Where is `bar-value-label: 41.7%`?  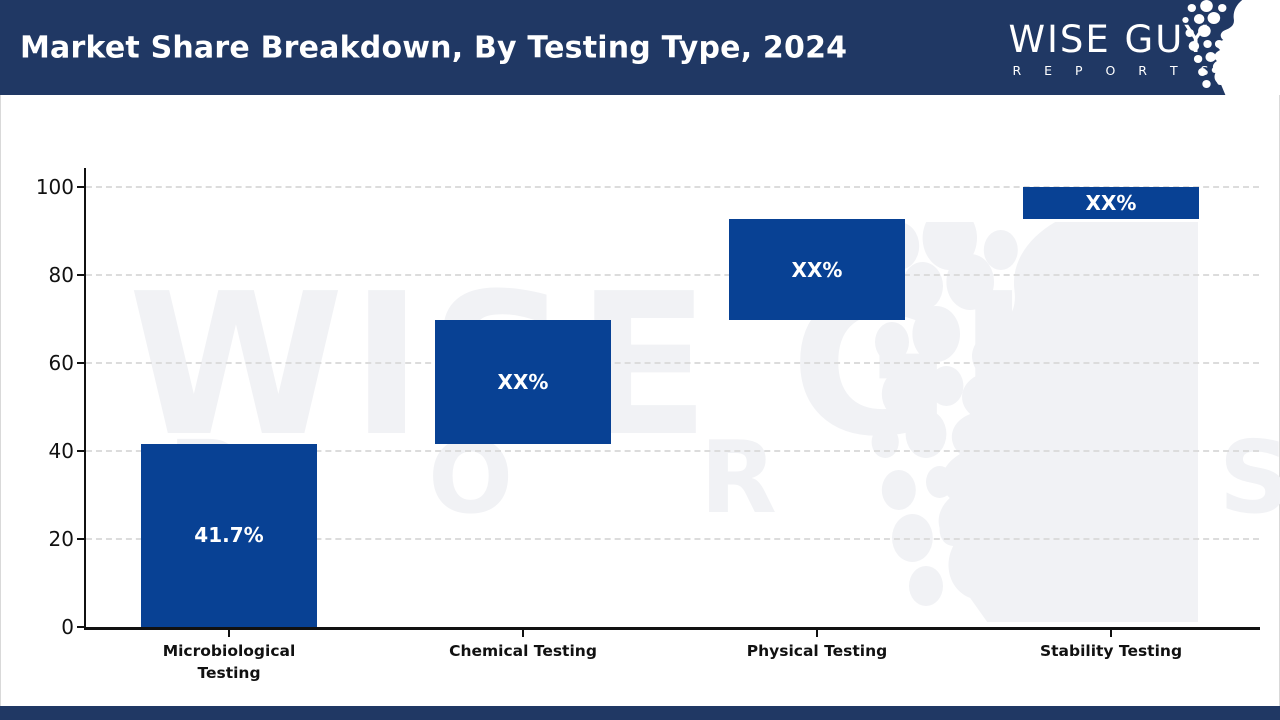
bar-value-label: 41.7% is located at coordinates (229, 535).